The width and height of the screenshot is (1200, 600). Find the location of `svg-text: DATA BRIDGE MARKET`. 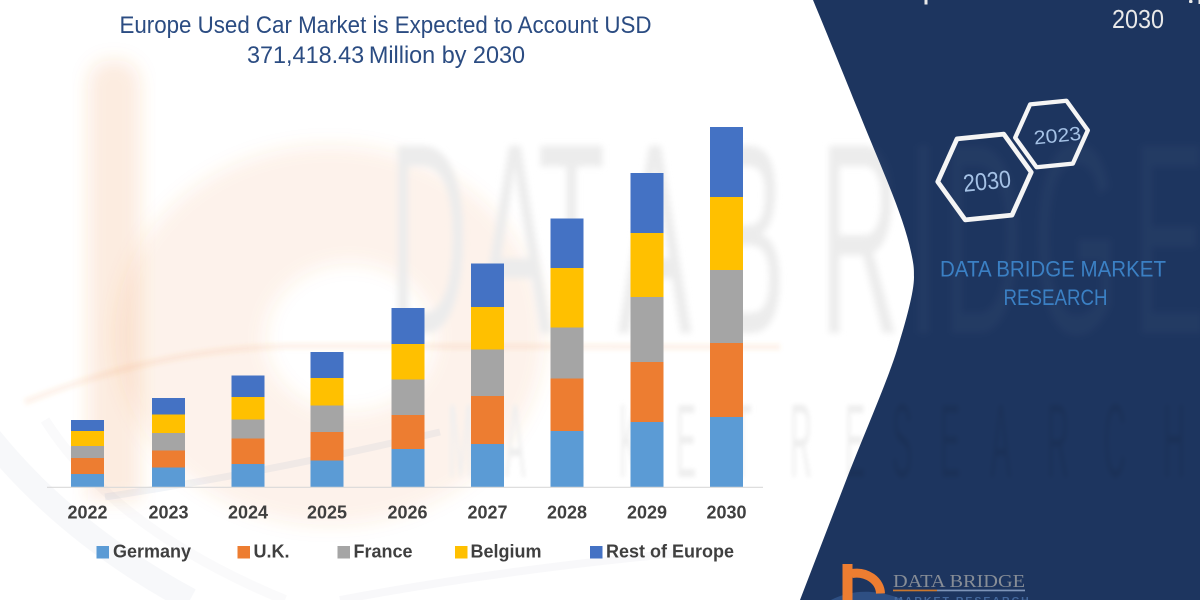

svg-text: DATA BRIDGE MARKET is located at coordinates (1053, 269).